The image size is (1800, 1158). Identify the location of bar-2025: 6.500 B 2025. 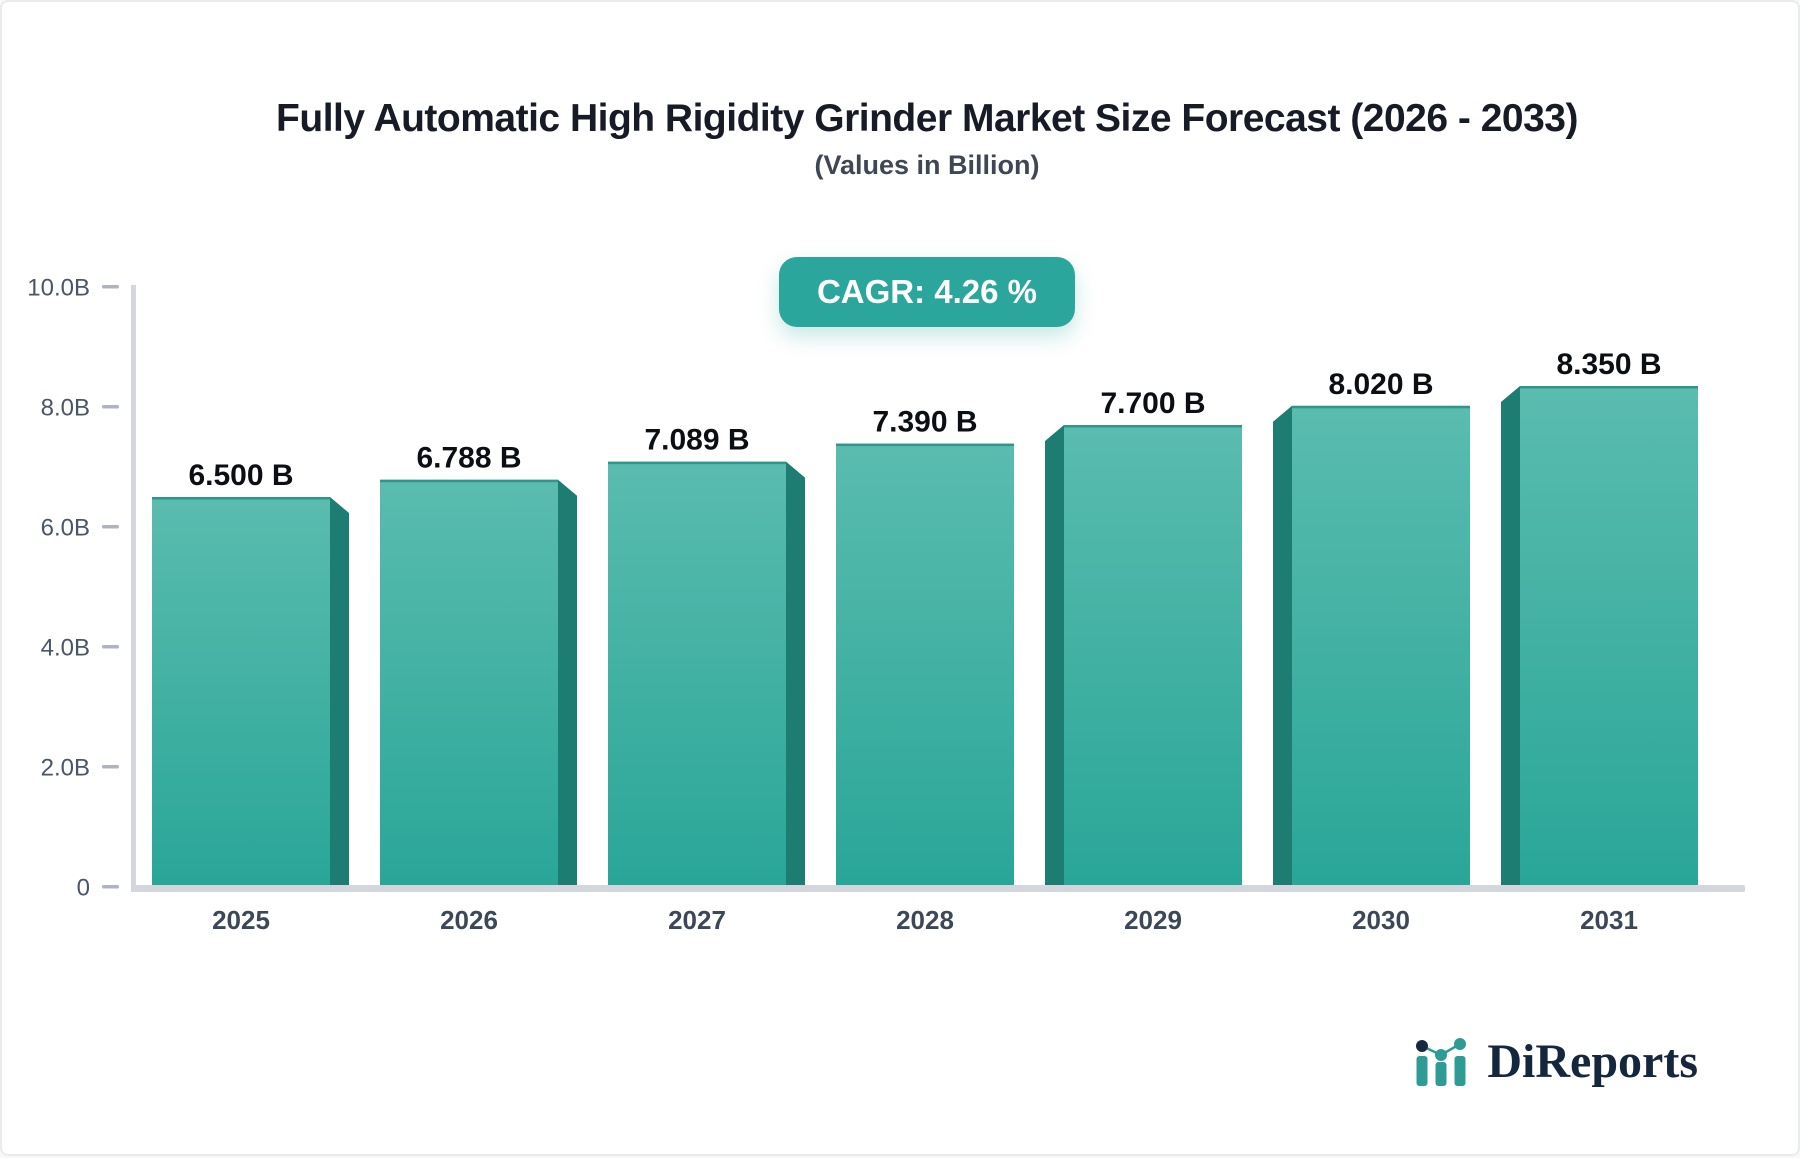
(250, 697).